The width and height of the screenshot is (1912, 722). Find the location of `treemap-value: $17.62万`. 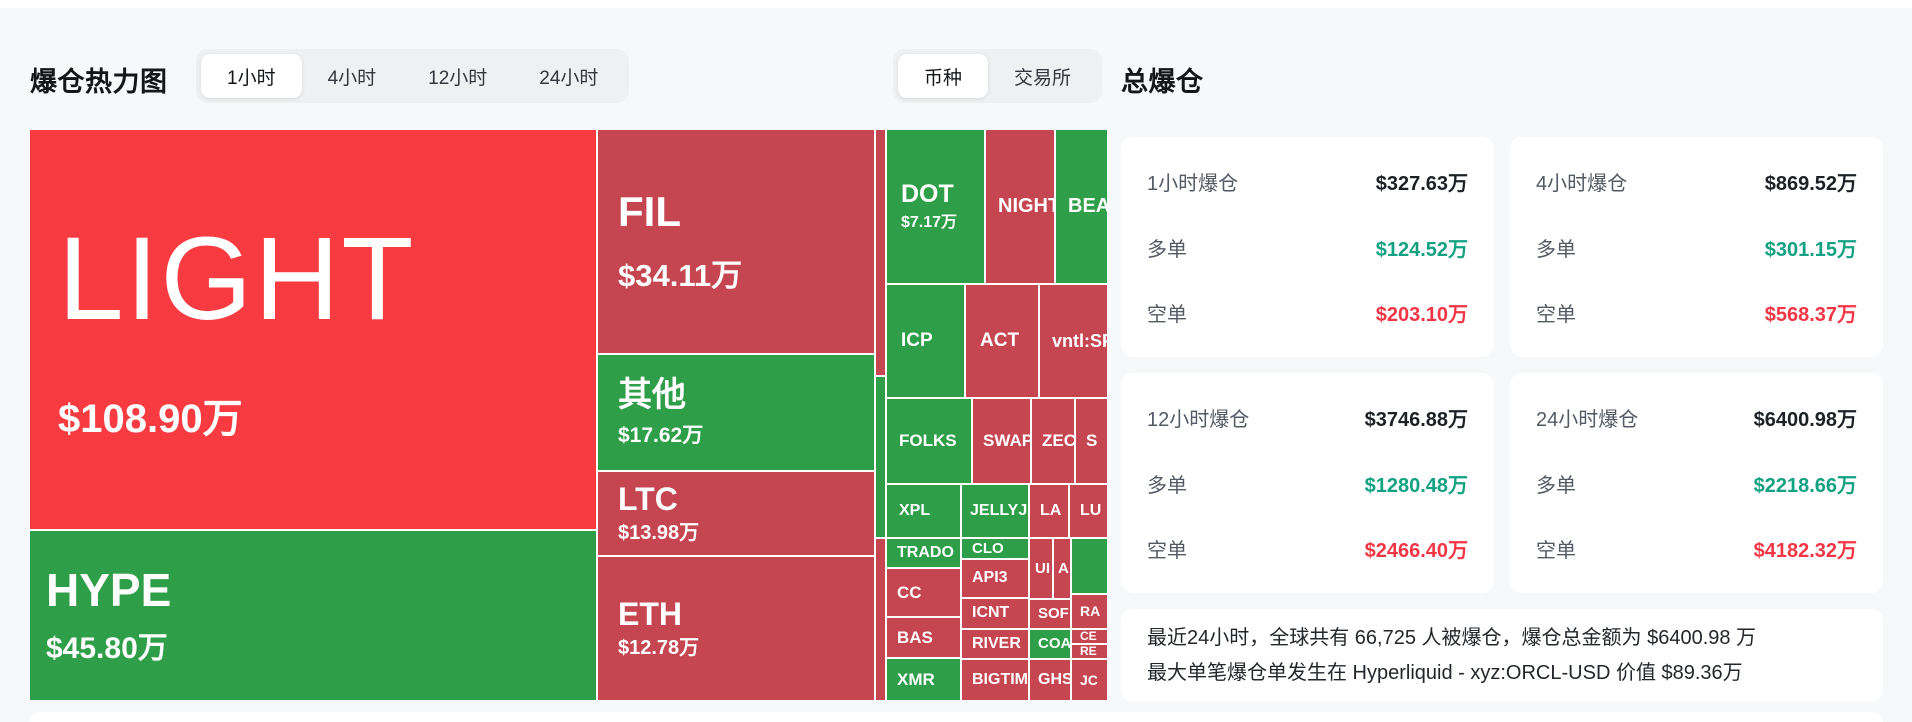

treemap-value: $17.62万 is located at coordinates (661, 435).